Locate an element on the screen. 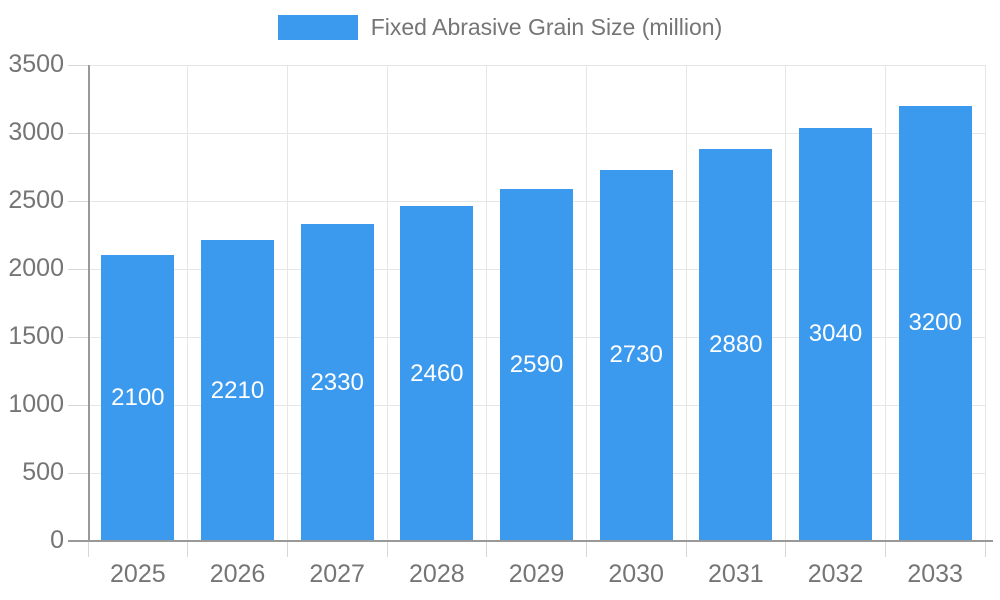  bar-value-label: 2100 is located at coordinates (138, 398).